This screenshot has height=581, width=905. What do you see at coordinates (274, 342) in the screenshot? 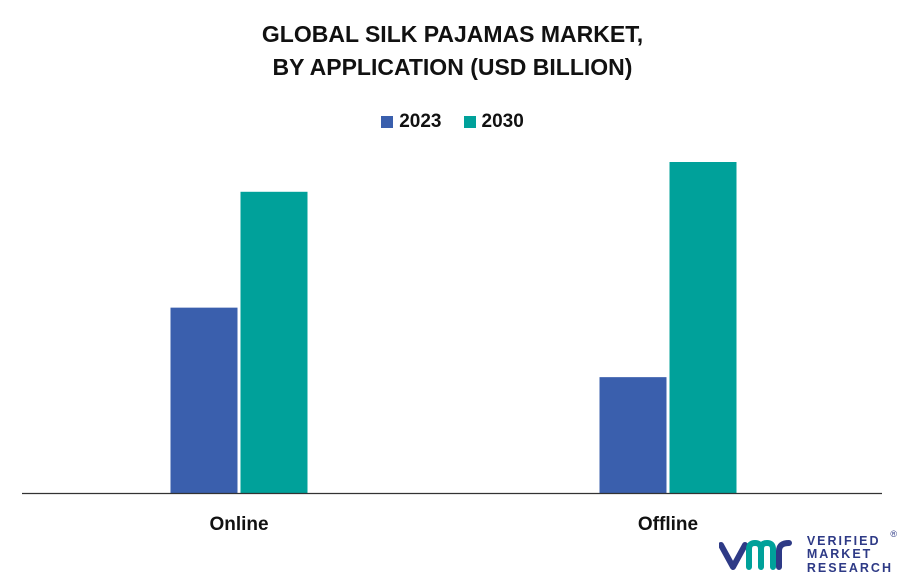
I see `bar-online-2030` at bounding box center [274, 342].